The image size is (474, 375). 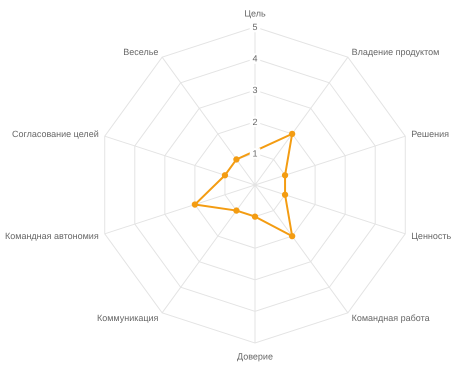 I want to click on spoke-label: Цель, so click(x=255, y=13).